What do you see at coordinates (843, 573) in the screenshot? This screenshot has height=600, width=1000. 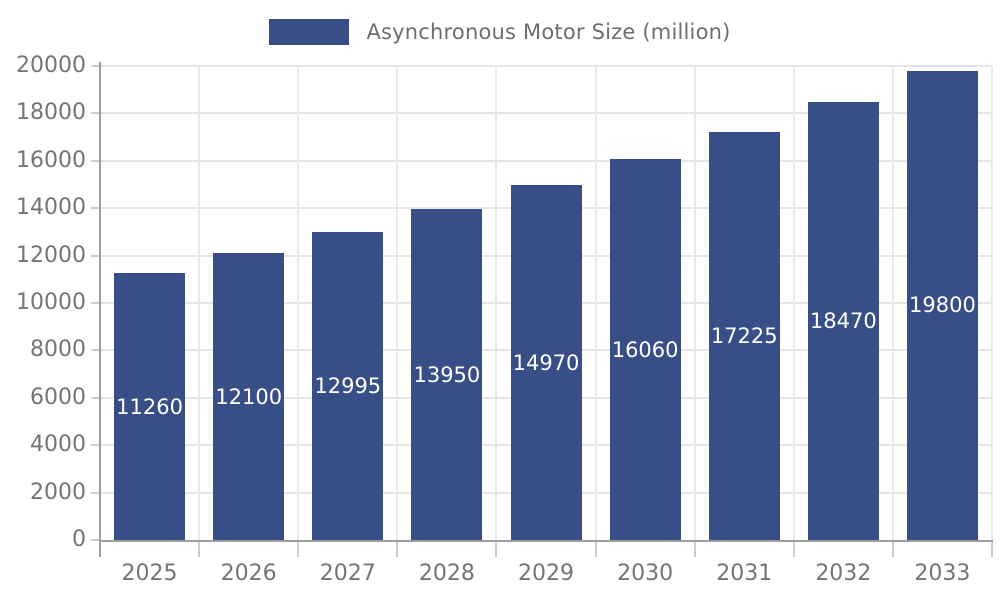 I see `x-tick-label: 2032` at bounding box center [843, 573].